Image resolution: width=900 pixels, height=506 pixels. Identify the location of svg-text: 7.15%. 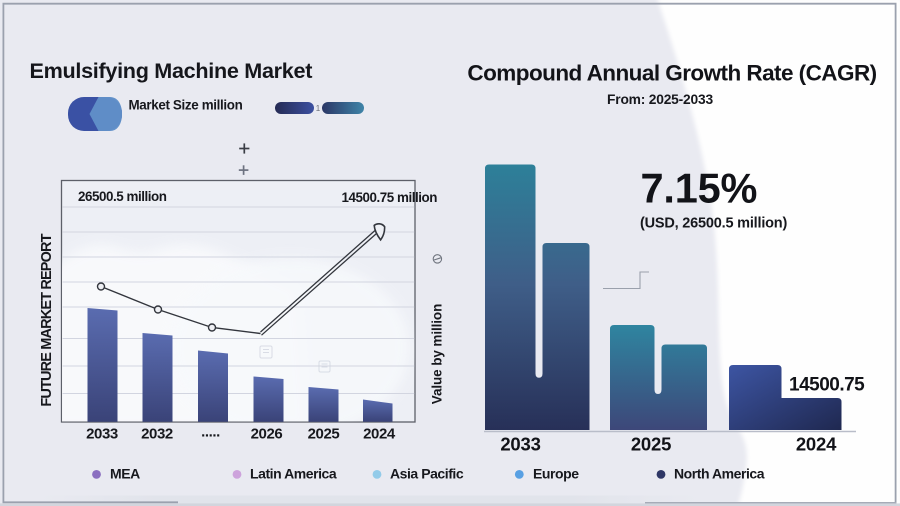
(699, 188).